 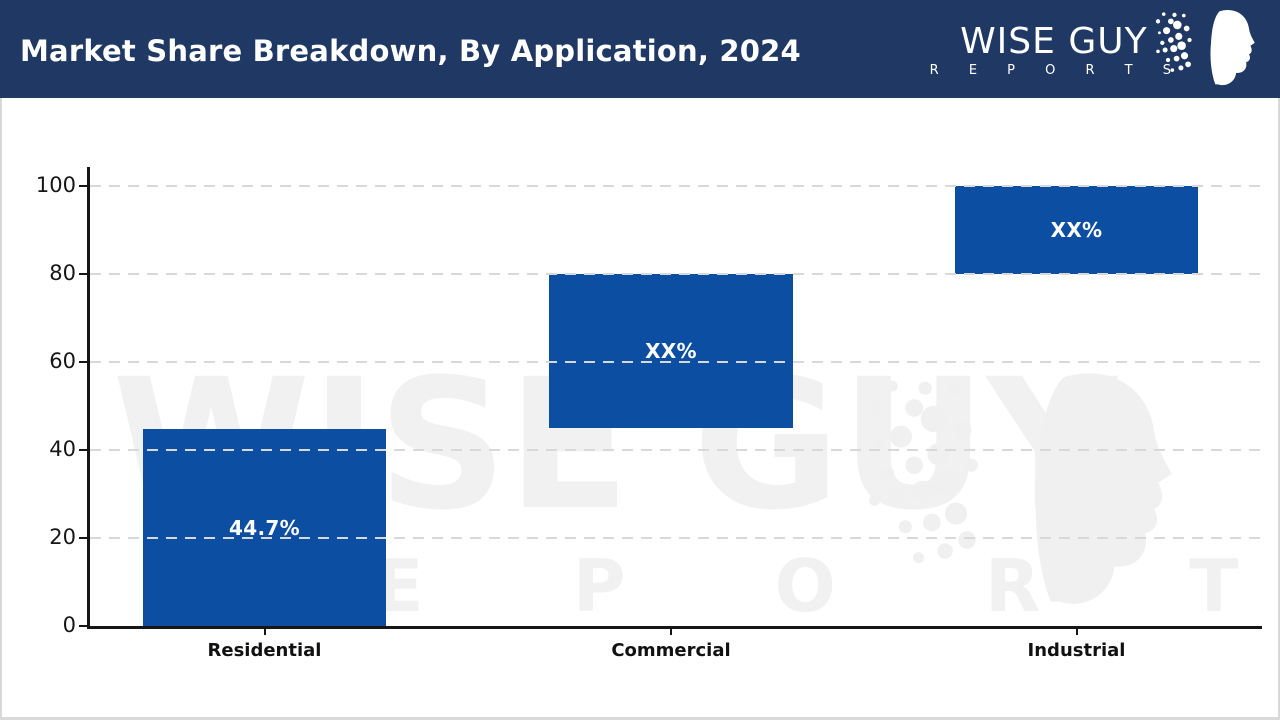 I want to click on x-axis-label-industrial: Industrial, so click(x=1076, y=650).